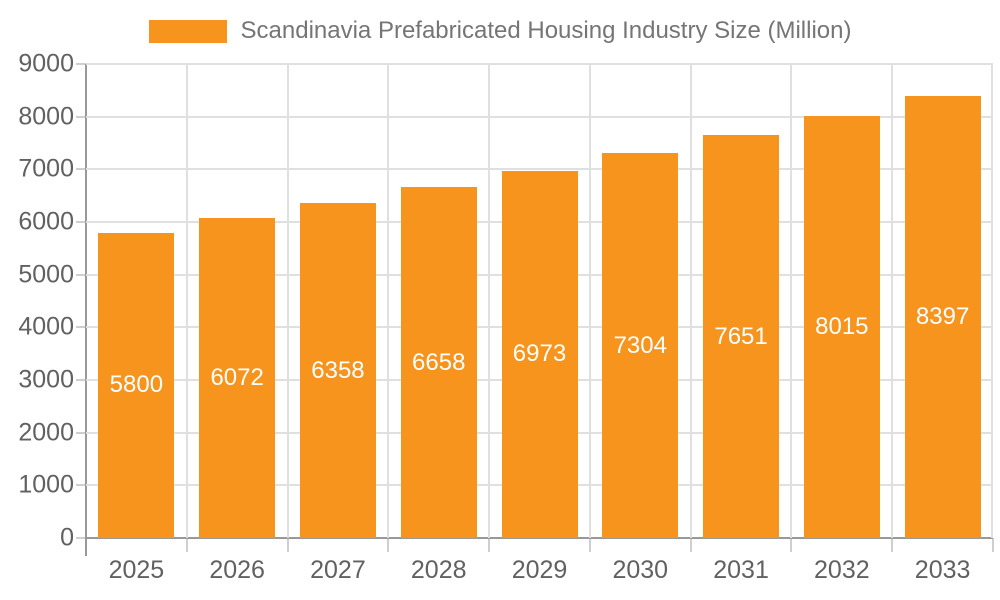 This screenshot has height=600, width=1000. I want to click on bar-value-label: 5800, so click(136, 385).